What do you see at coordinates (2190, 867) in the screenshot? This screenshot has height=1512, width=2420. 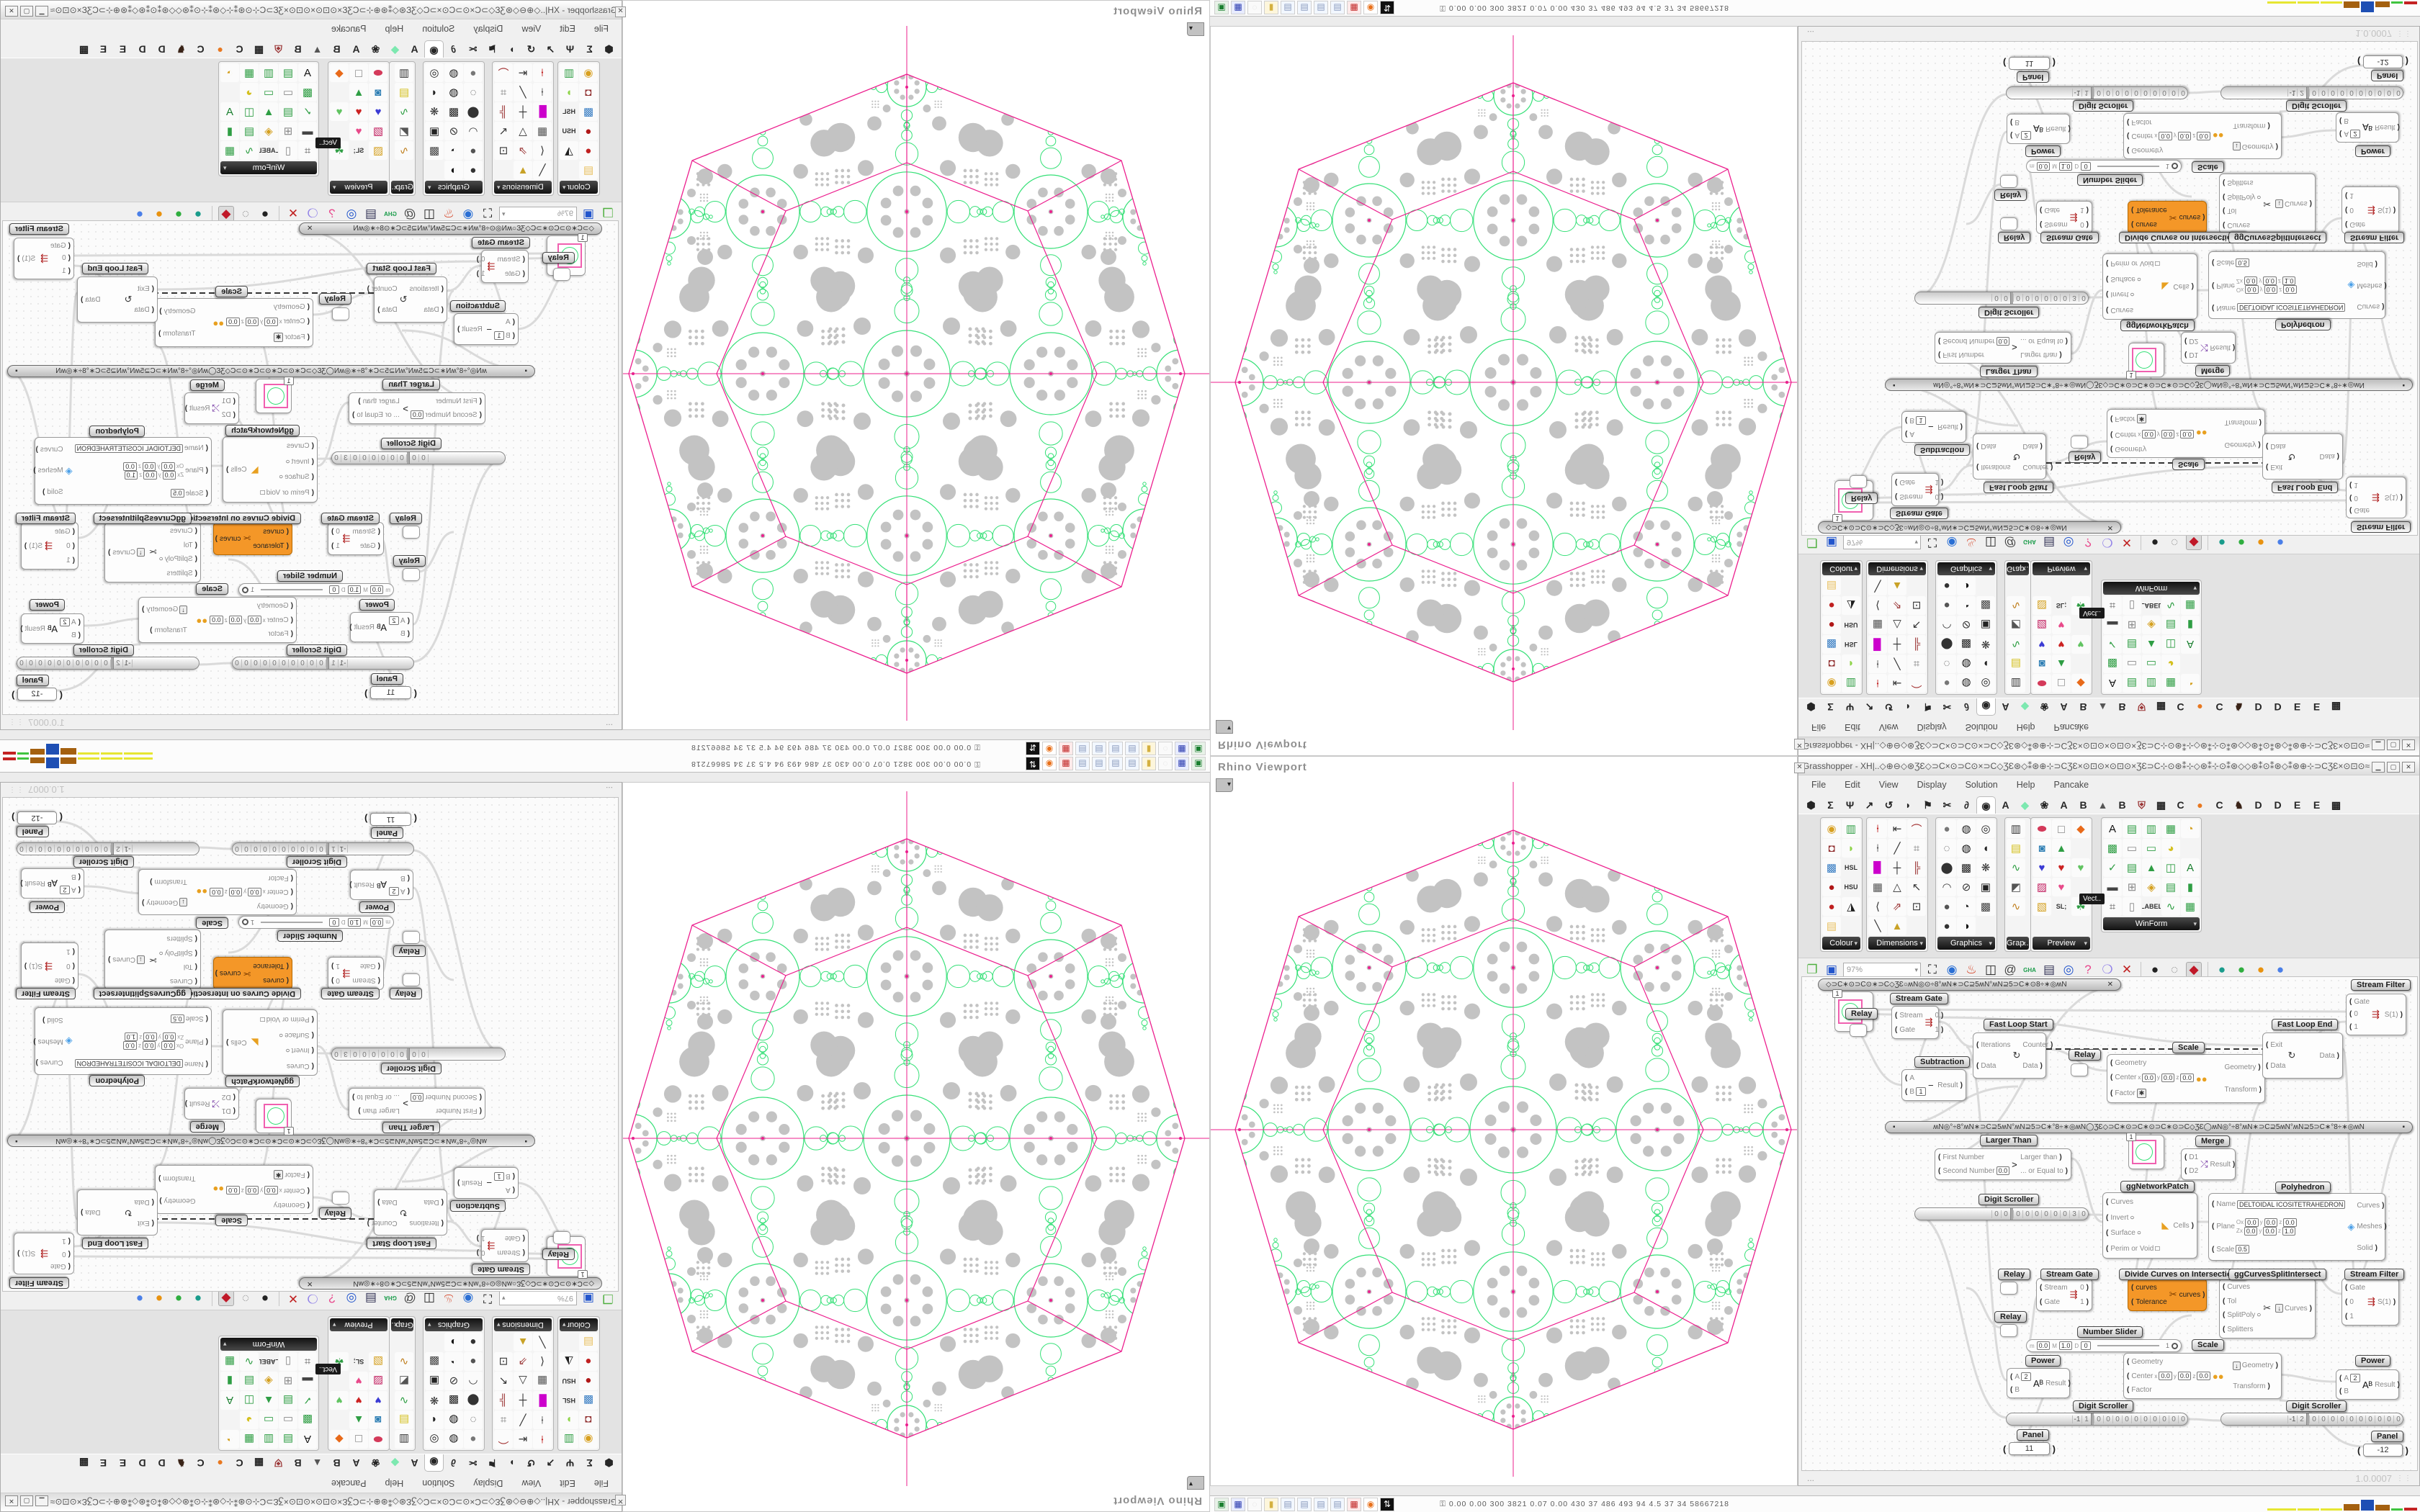 I see `component-icon: A` at bounding box center [2190, 867].